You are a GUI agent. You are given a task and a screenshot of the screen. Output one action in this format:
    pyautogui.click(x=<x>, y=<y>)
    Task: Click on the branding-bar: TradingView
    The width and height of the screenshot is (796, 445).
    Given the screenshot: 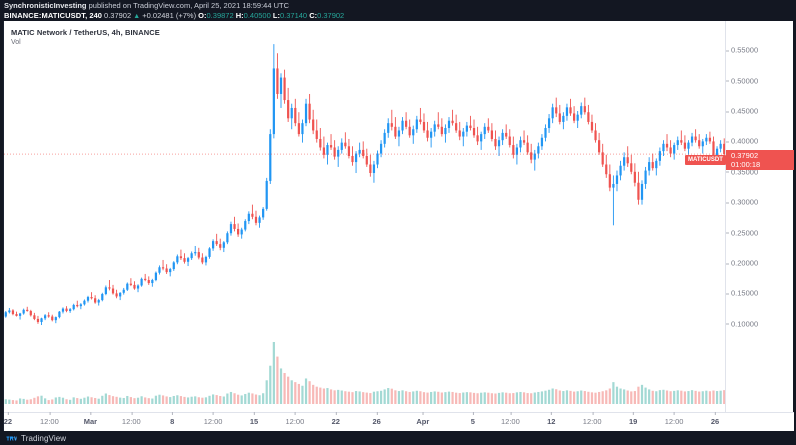 What is the action you would take?
    pyautogui.click(x=398, y=438)
    